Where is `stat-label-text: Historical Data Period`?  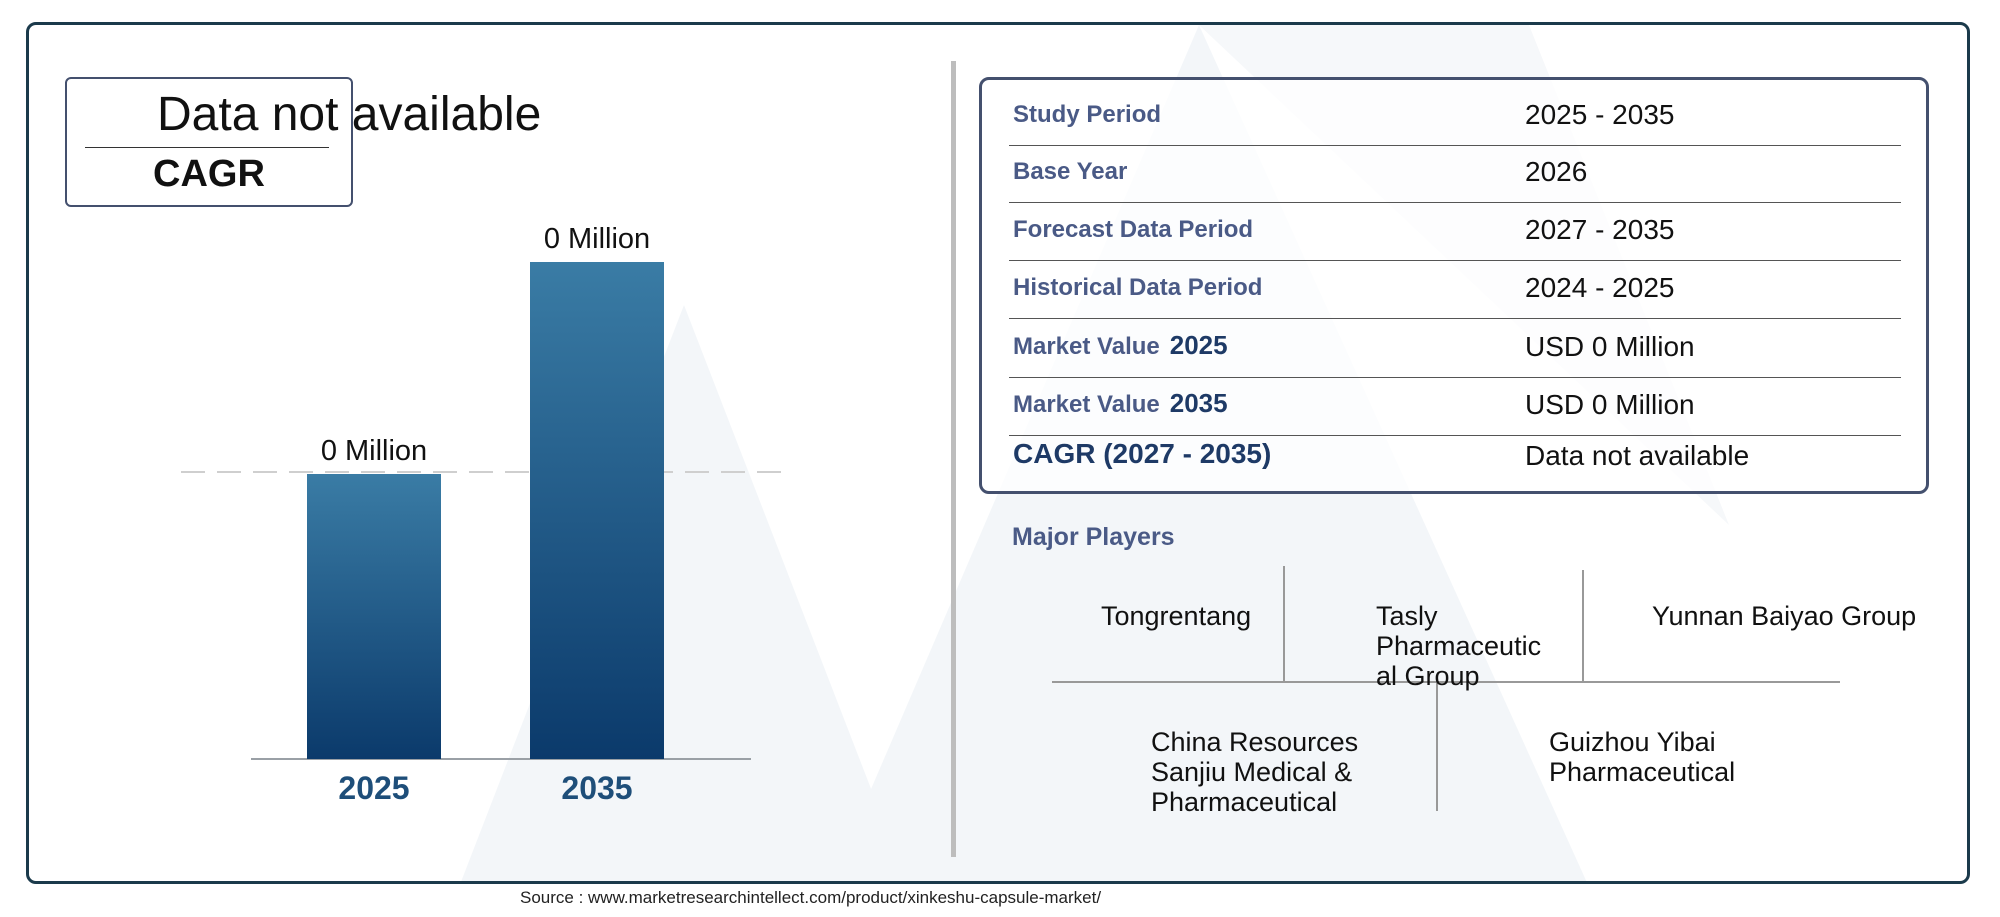
stat-label-text: Historical Data Period is located at coordinates (1138, 287).